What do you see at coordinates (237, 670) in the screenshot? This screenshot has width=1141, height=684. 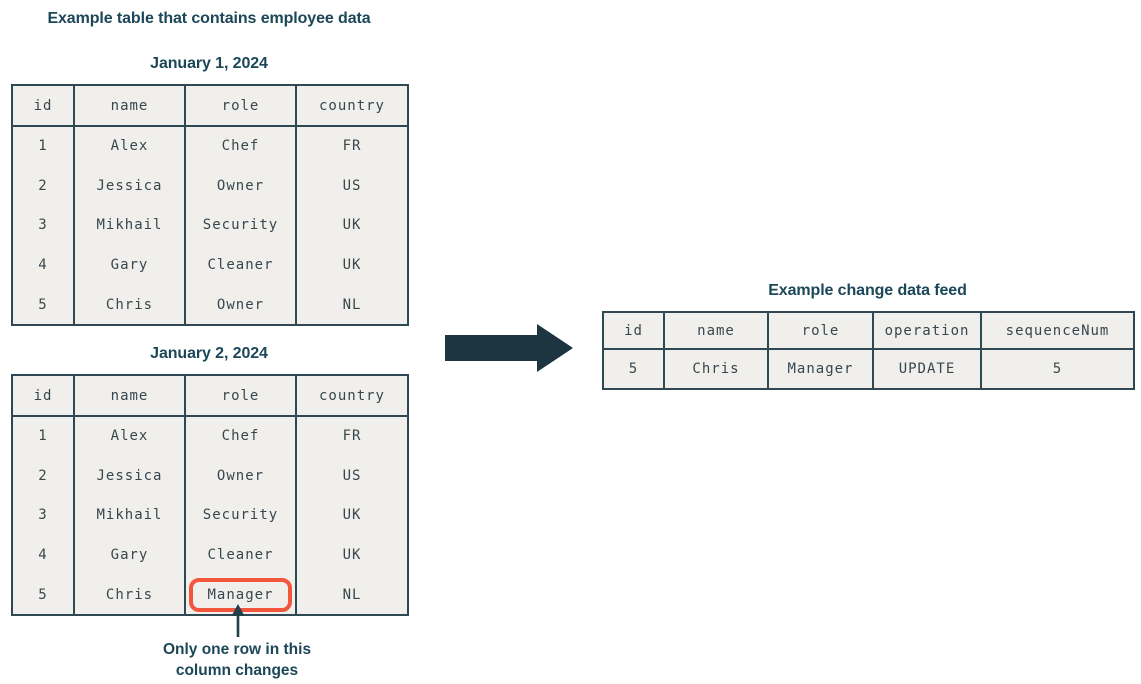 I see `annotation-line-2: column changes` at bounding box center [237, 670].